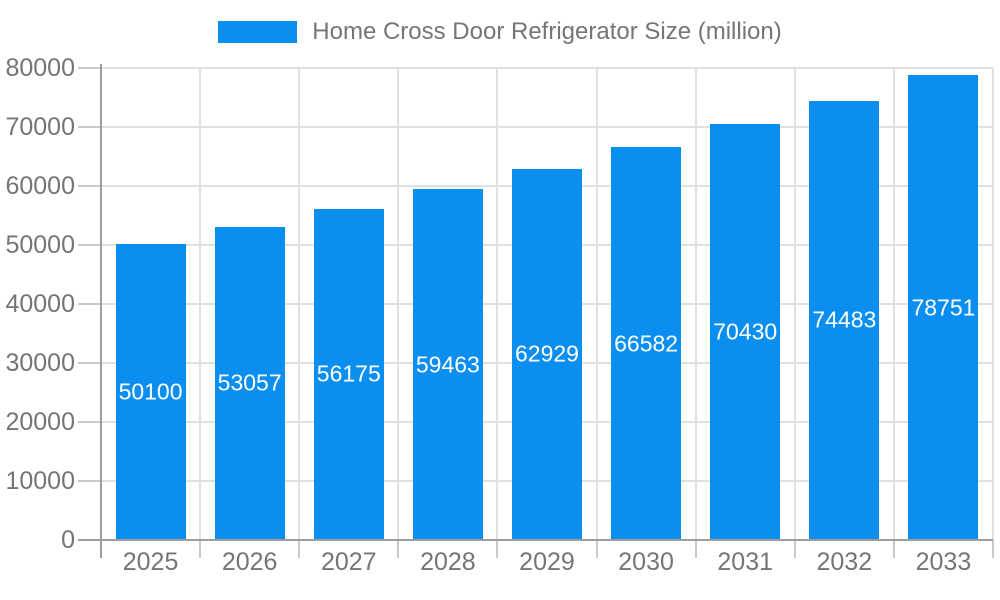  I want to click on x-tick-label: 2032, so click(844, 562).